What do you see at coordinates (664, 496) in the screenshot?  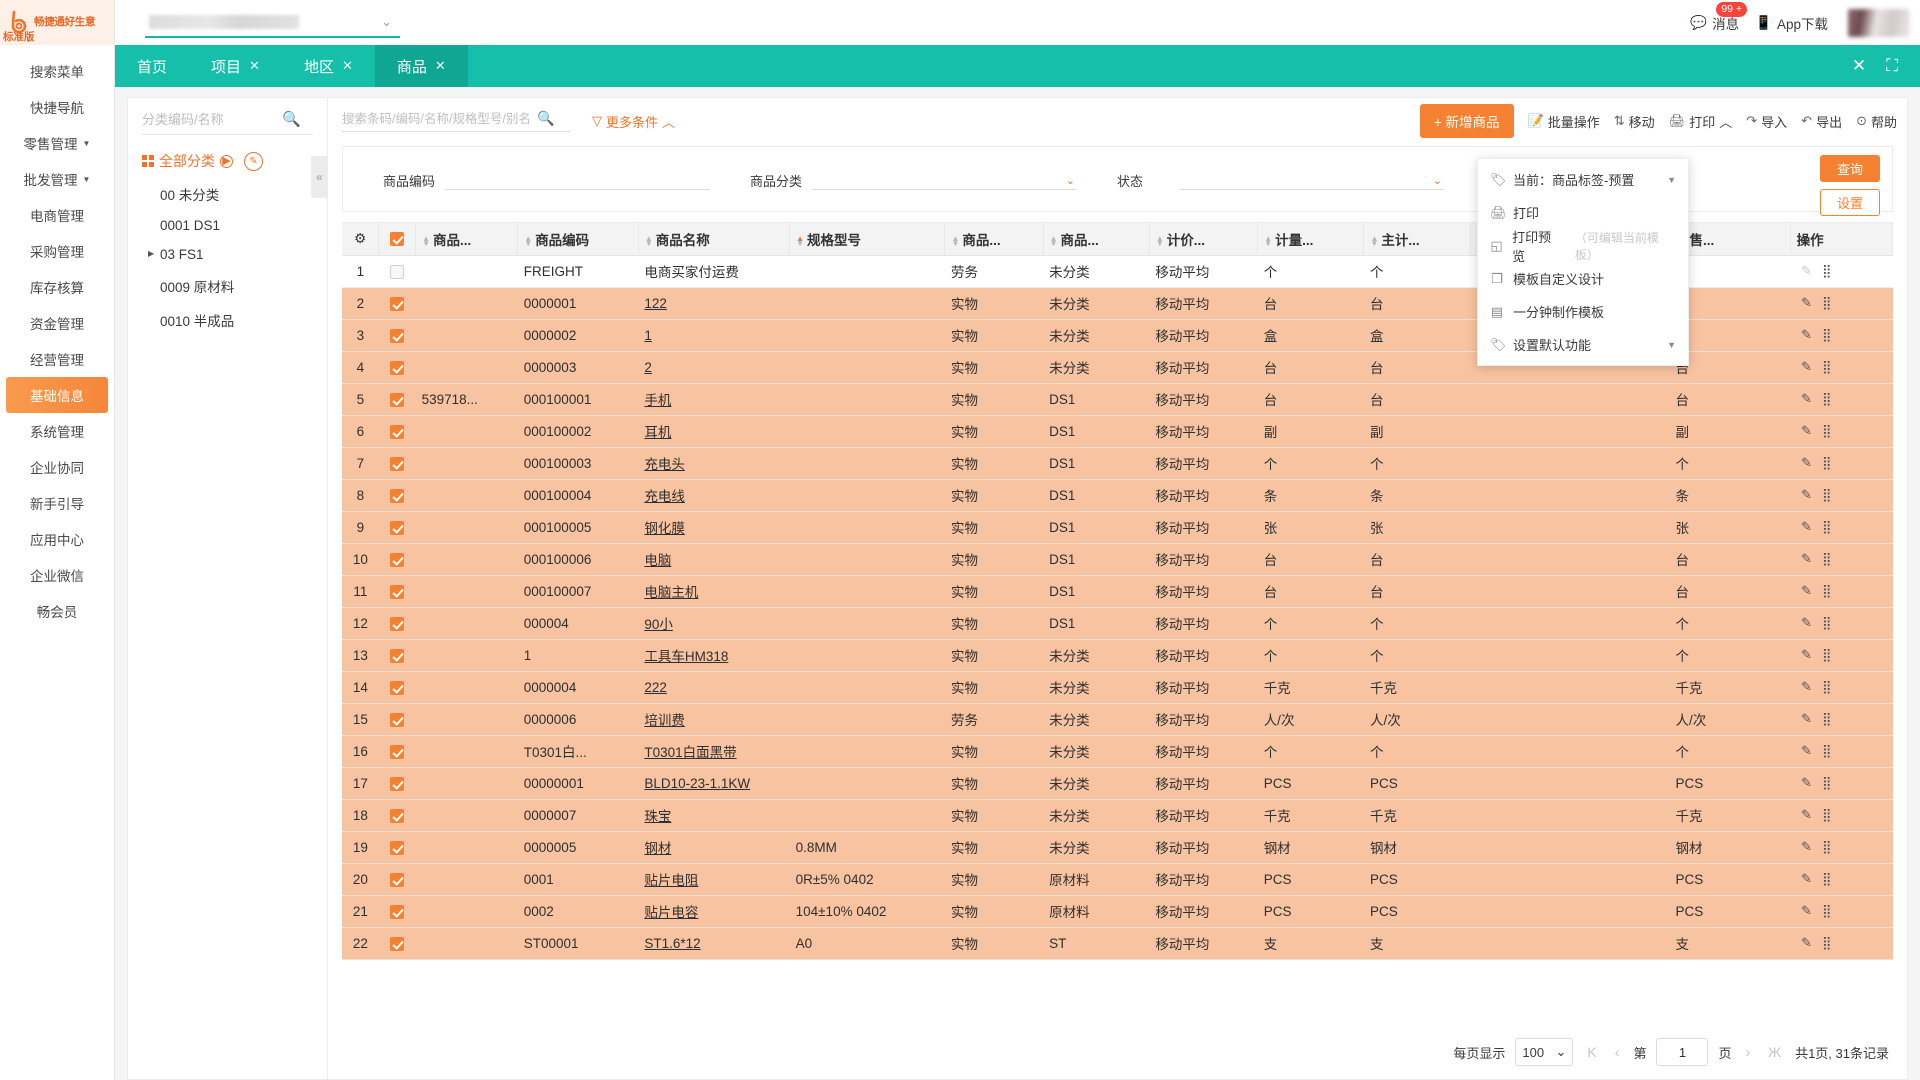 I see `product-name-link: 充电线` at bounding box center [664, 496].